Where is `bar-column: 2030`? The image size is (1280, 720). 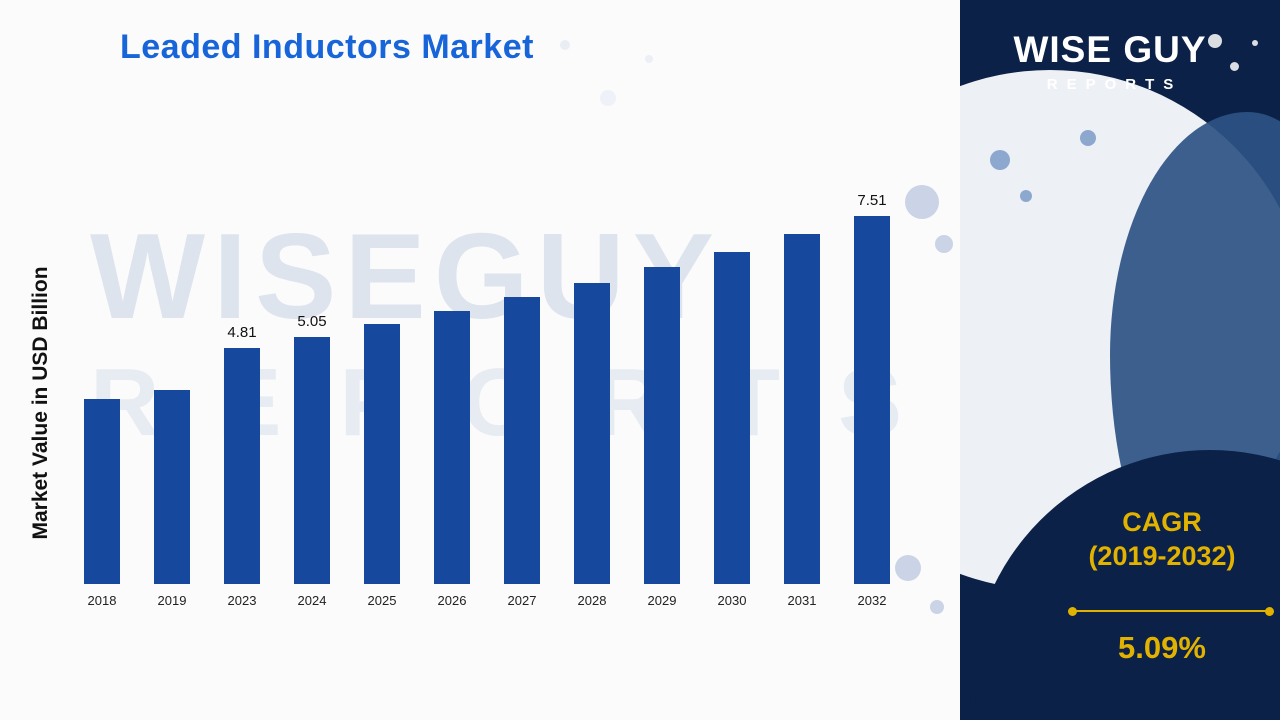
bar-column: 2030 is located at coordinates (732, 418).